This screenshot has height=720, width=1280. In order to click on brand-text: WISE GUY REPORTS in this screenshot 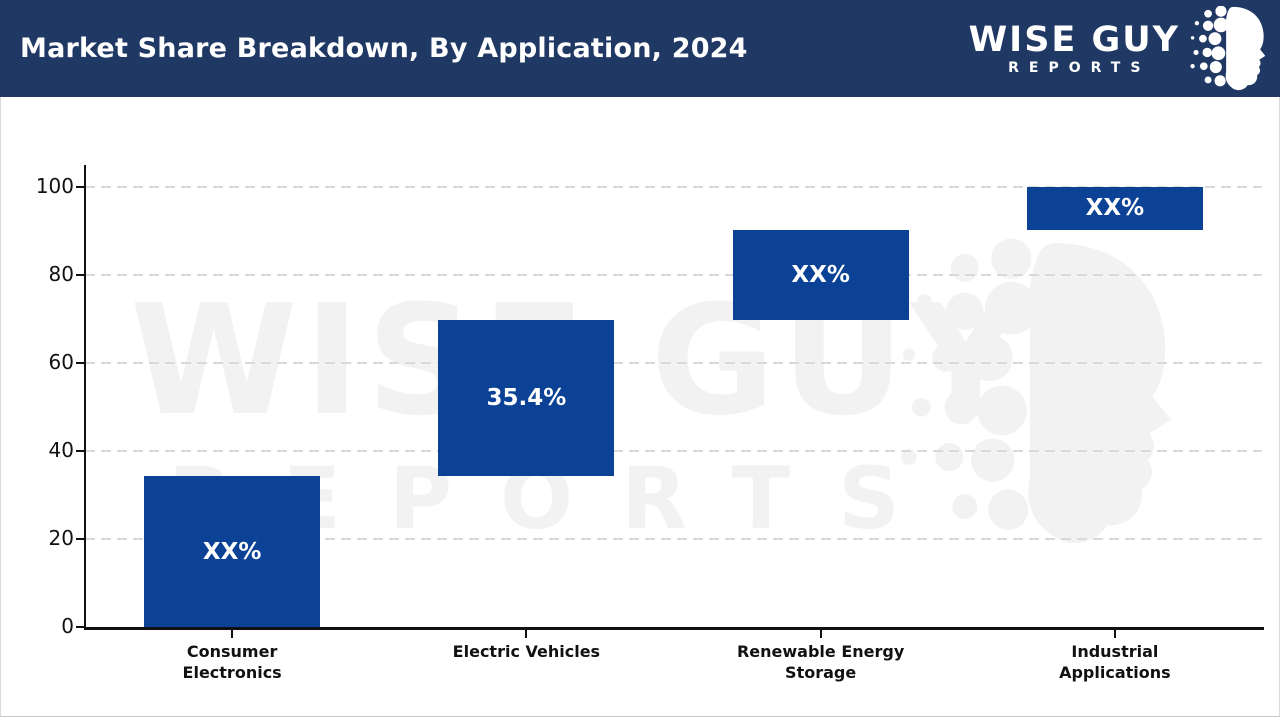, I will do `click(1074, 49)`.